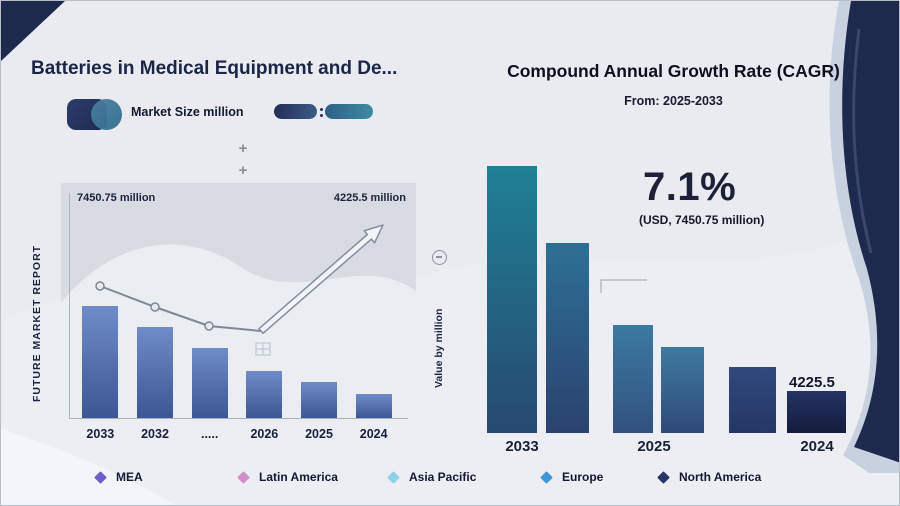  I want to click on cagr-year-label-2033: 2033, so click(522, 446).